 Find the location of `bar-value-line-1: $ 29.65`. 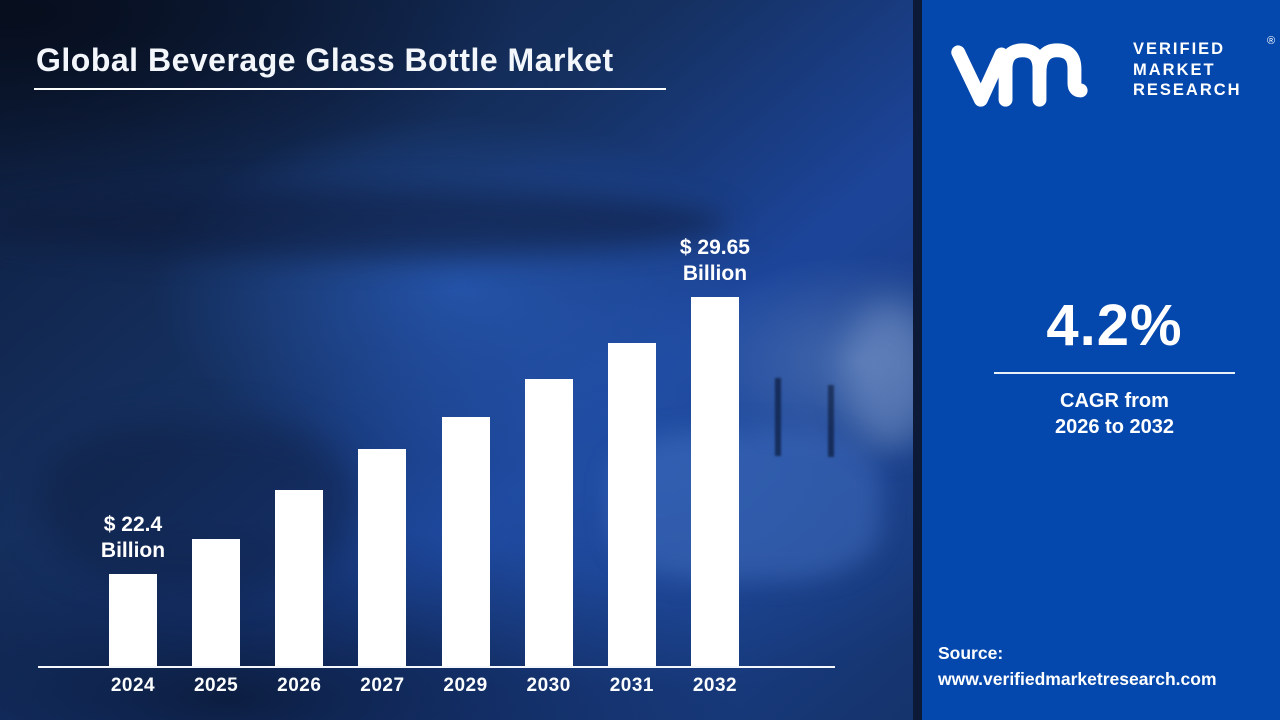

bar-value-line-1: $ 29.65 is located at coordinates (714, 247).